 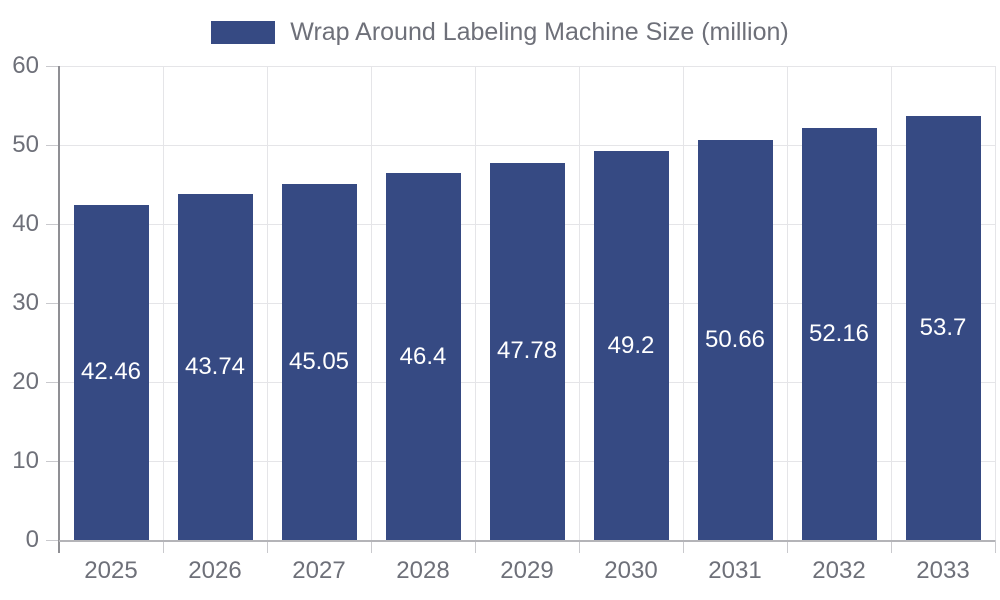 What do you see at coordinates (839, 570) in the screenshot?
I see `x-axis-label: 2032` at bounding box center [839, 570].